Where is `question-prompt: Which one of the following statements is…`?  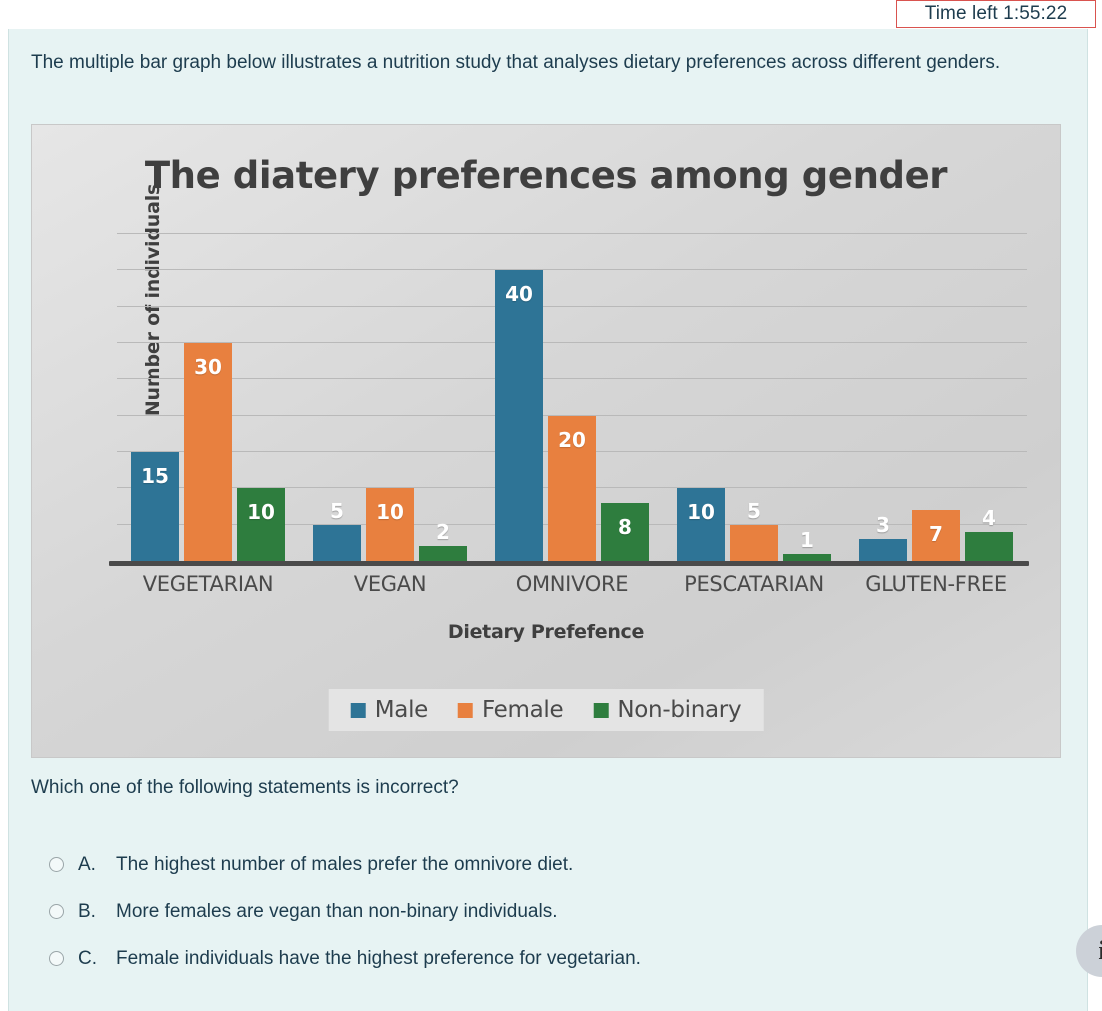 question-prompt: Which one of the following statements is… is located at coordinates (245, 787).